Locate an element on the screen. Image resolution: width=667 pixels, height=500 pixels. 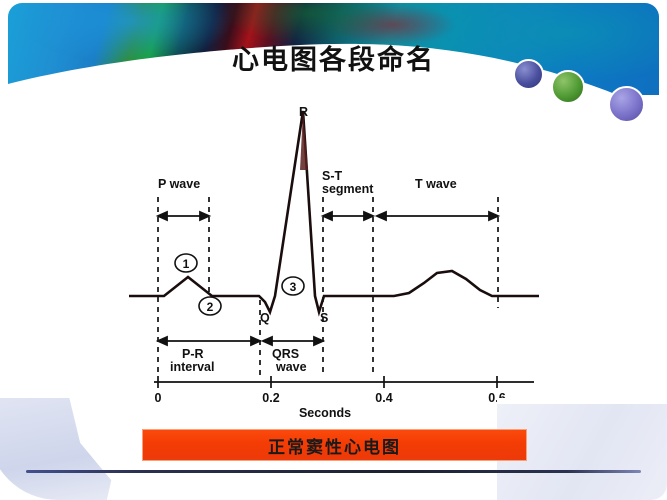
callout-2: 2 is located at coordinates (210, 306).